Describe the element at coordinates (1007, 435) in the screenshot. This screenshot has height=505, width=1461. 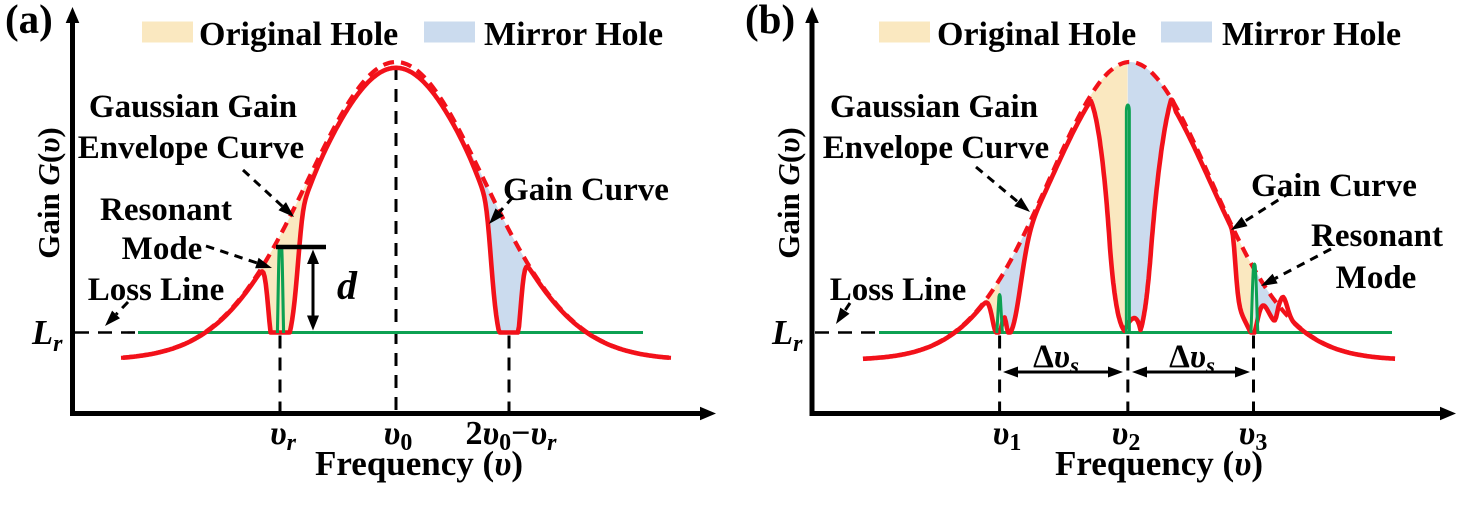
I see `svg-text: υ1` at that location.